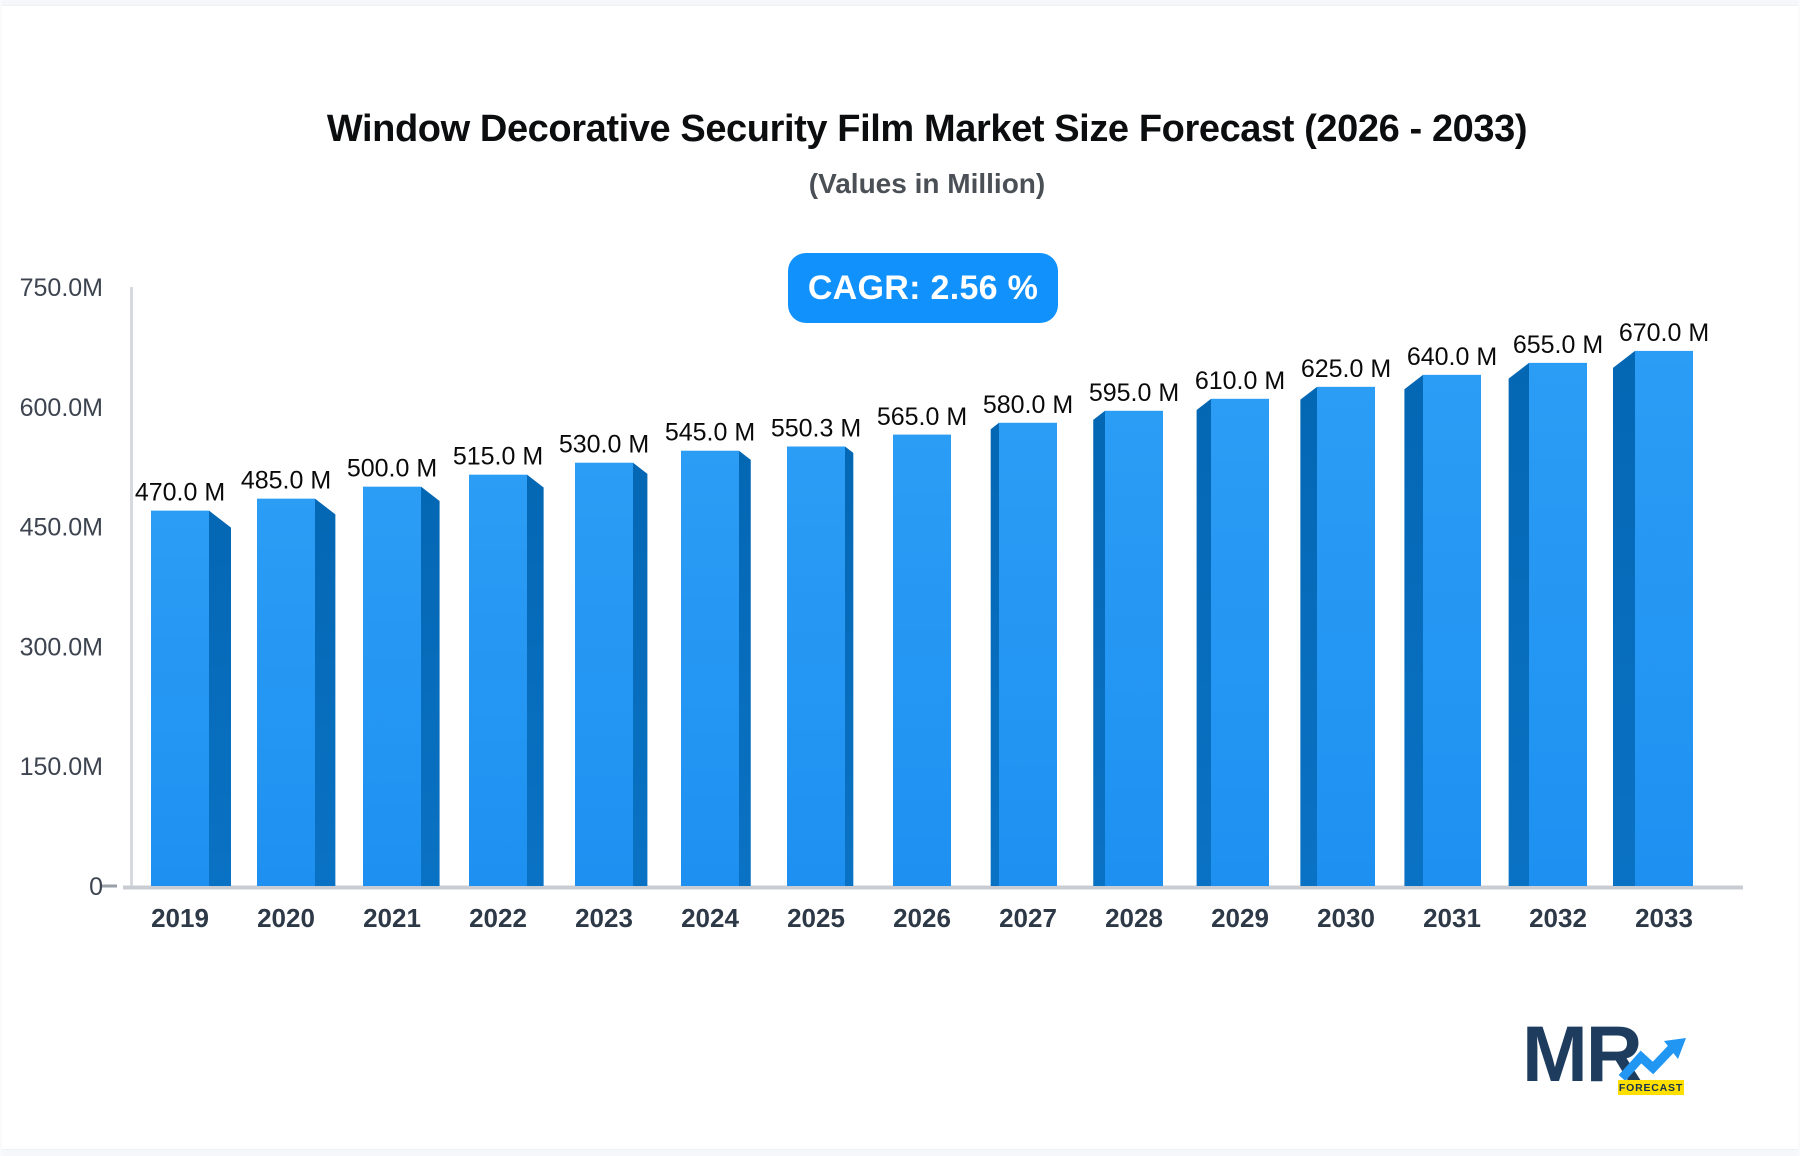 This screenshot has height=1156, width=1800. What do you see at coordinates (1028, 918) in the screenshot?
I see `x-category-label: 2027` at bounding box center [1028, 918].